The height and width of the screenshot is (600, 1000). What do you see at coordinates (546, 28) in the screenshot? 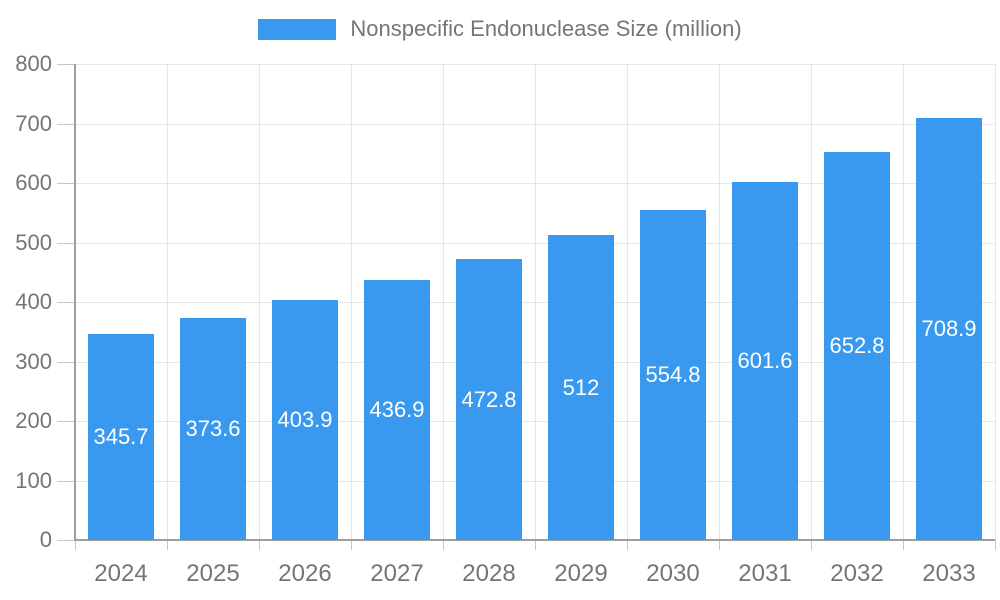
I see `legend-label: Nonspecific Endonuclease Size (million)` at bounding box center [546, 28].